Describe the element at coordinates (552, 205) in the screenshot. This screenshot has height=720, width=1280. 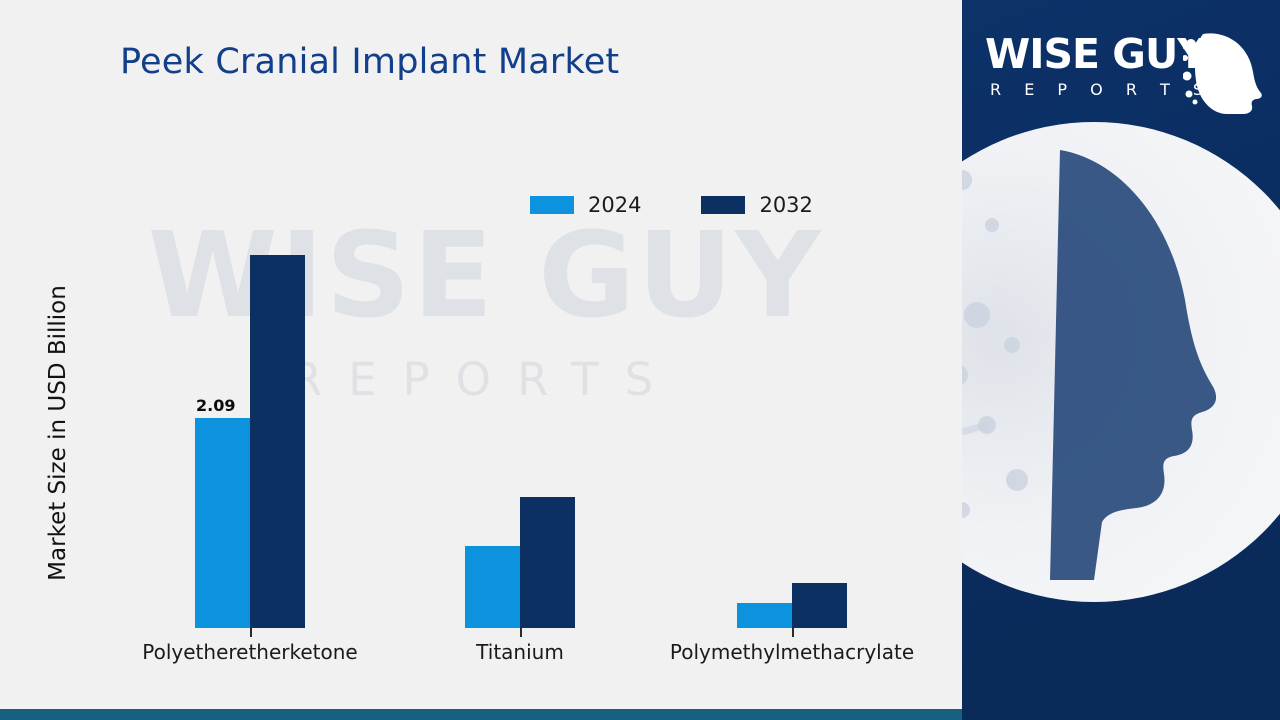
I see `legend-swatch-2024` at that location.